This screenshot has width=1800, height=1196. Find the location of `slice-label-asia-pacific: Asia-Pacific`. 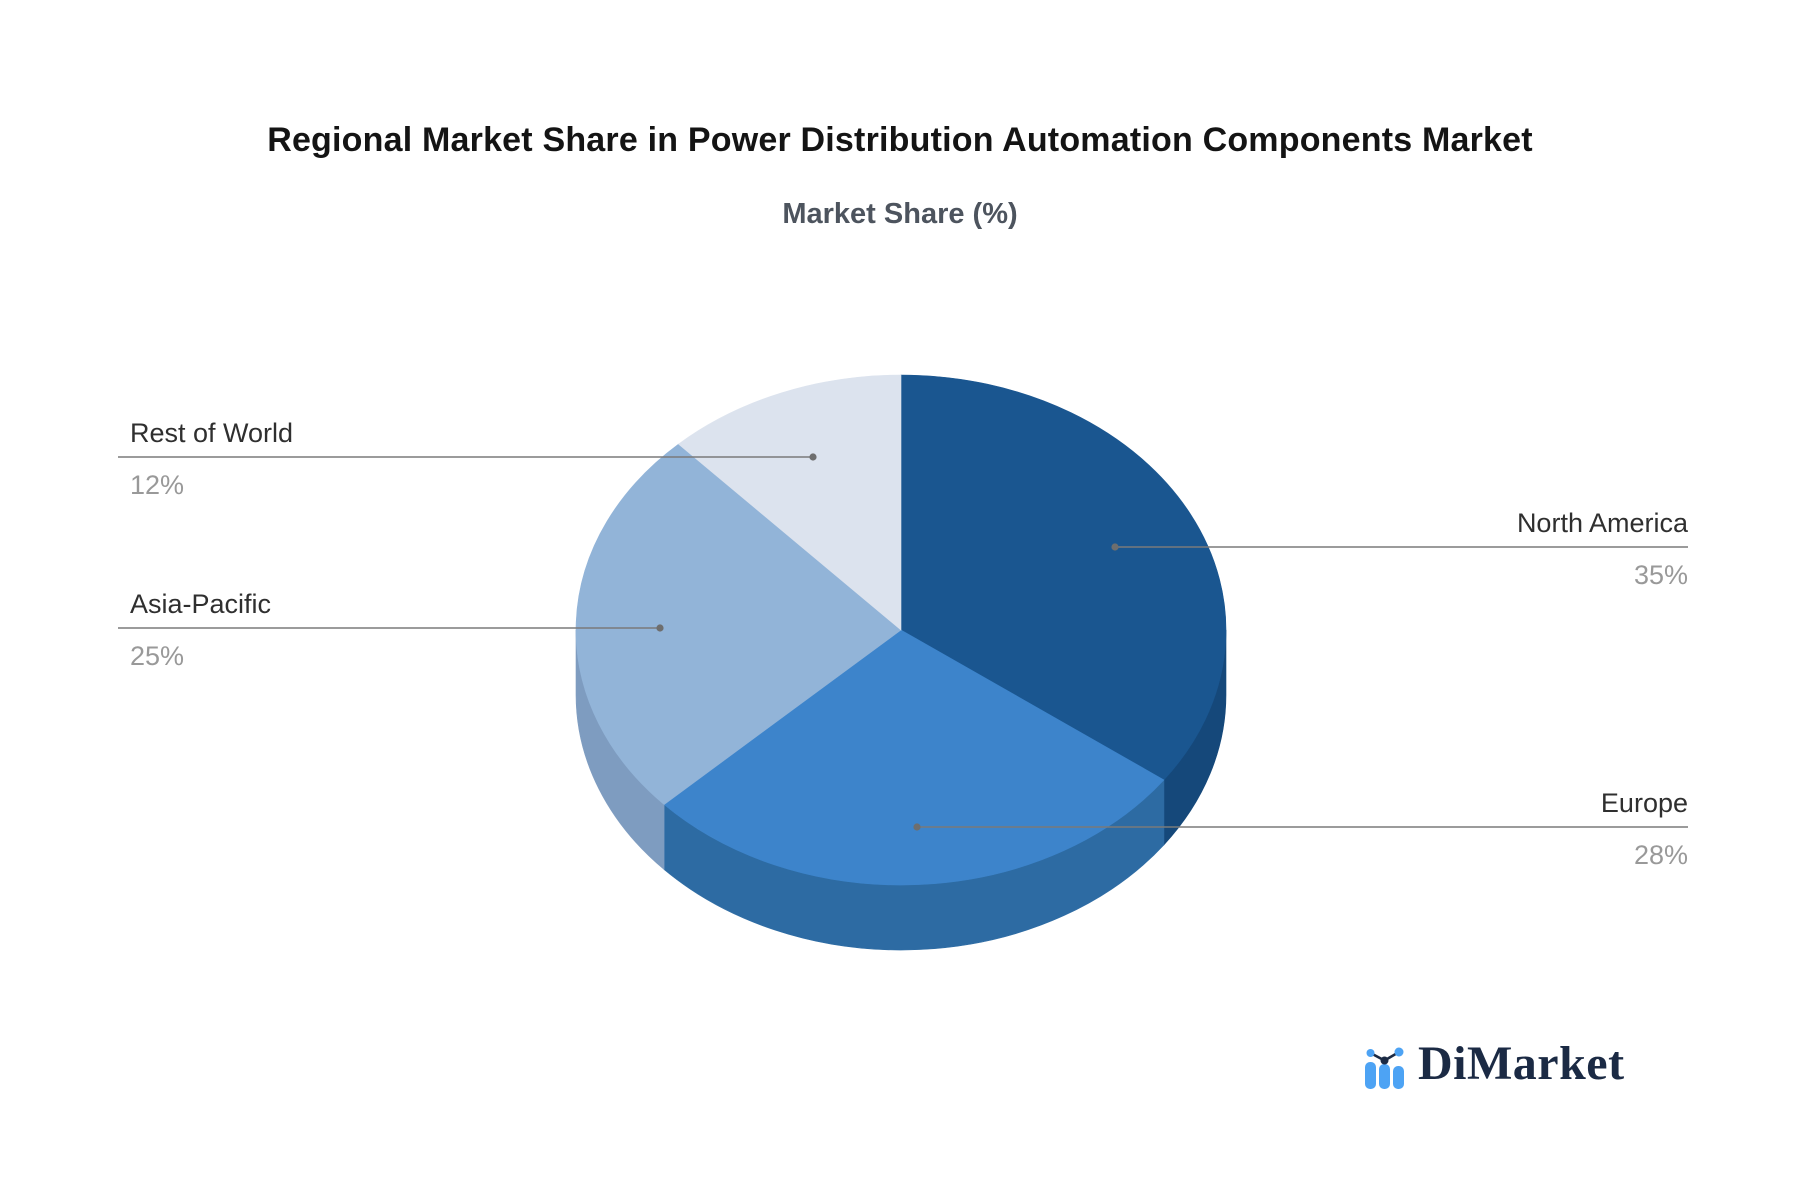

slice-label-asia-pacific: Asia-Pacific is located at coordinates (201, 604).